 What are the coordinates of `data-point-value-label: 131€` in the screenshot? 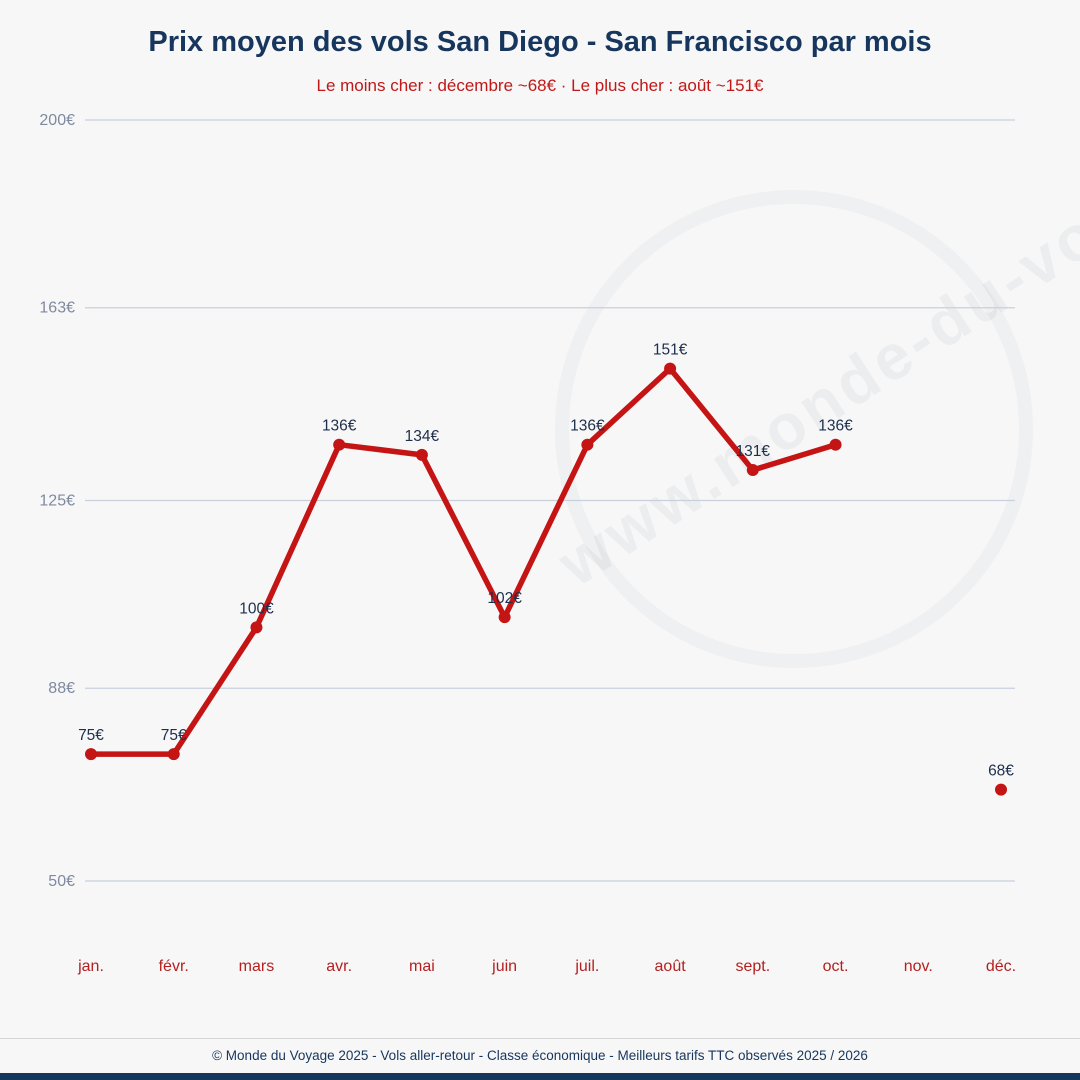 It's located at (753, 451).